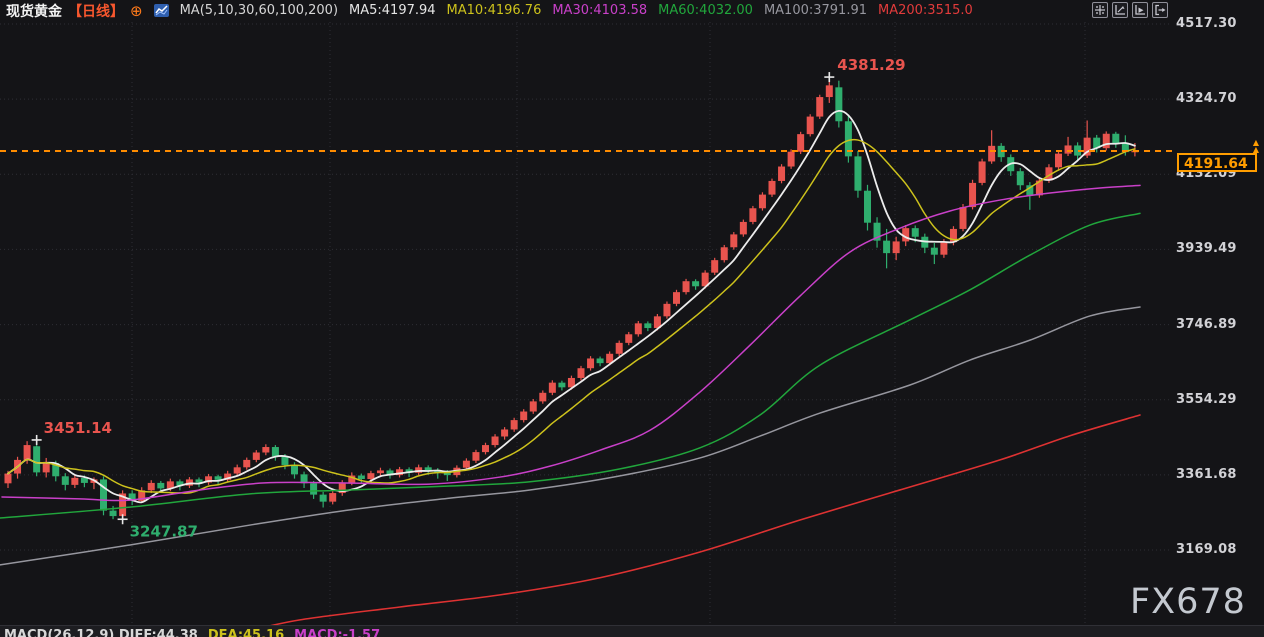 The height and width of the screenshot is (637, 1264). I want to click on ma30-value: MA30:4103.58, so click(600, 10).